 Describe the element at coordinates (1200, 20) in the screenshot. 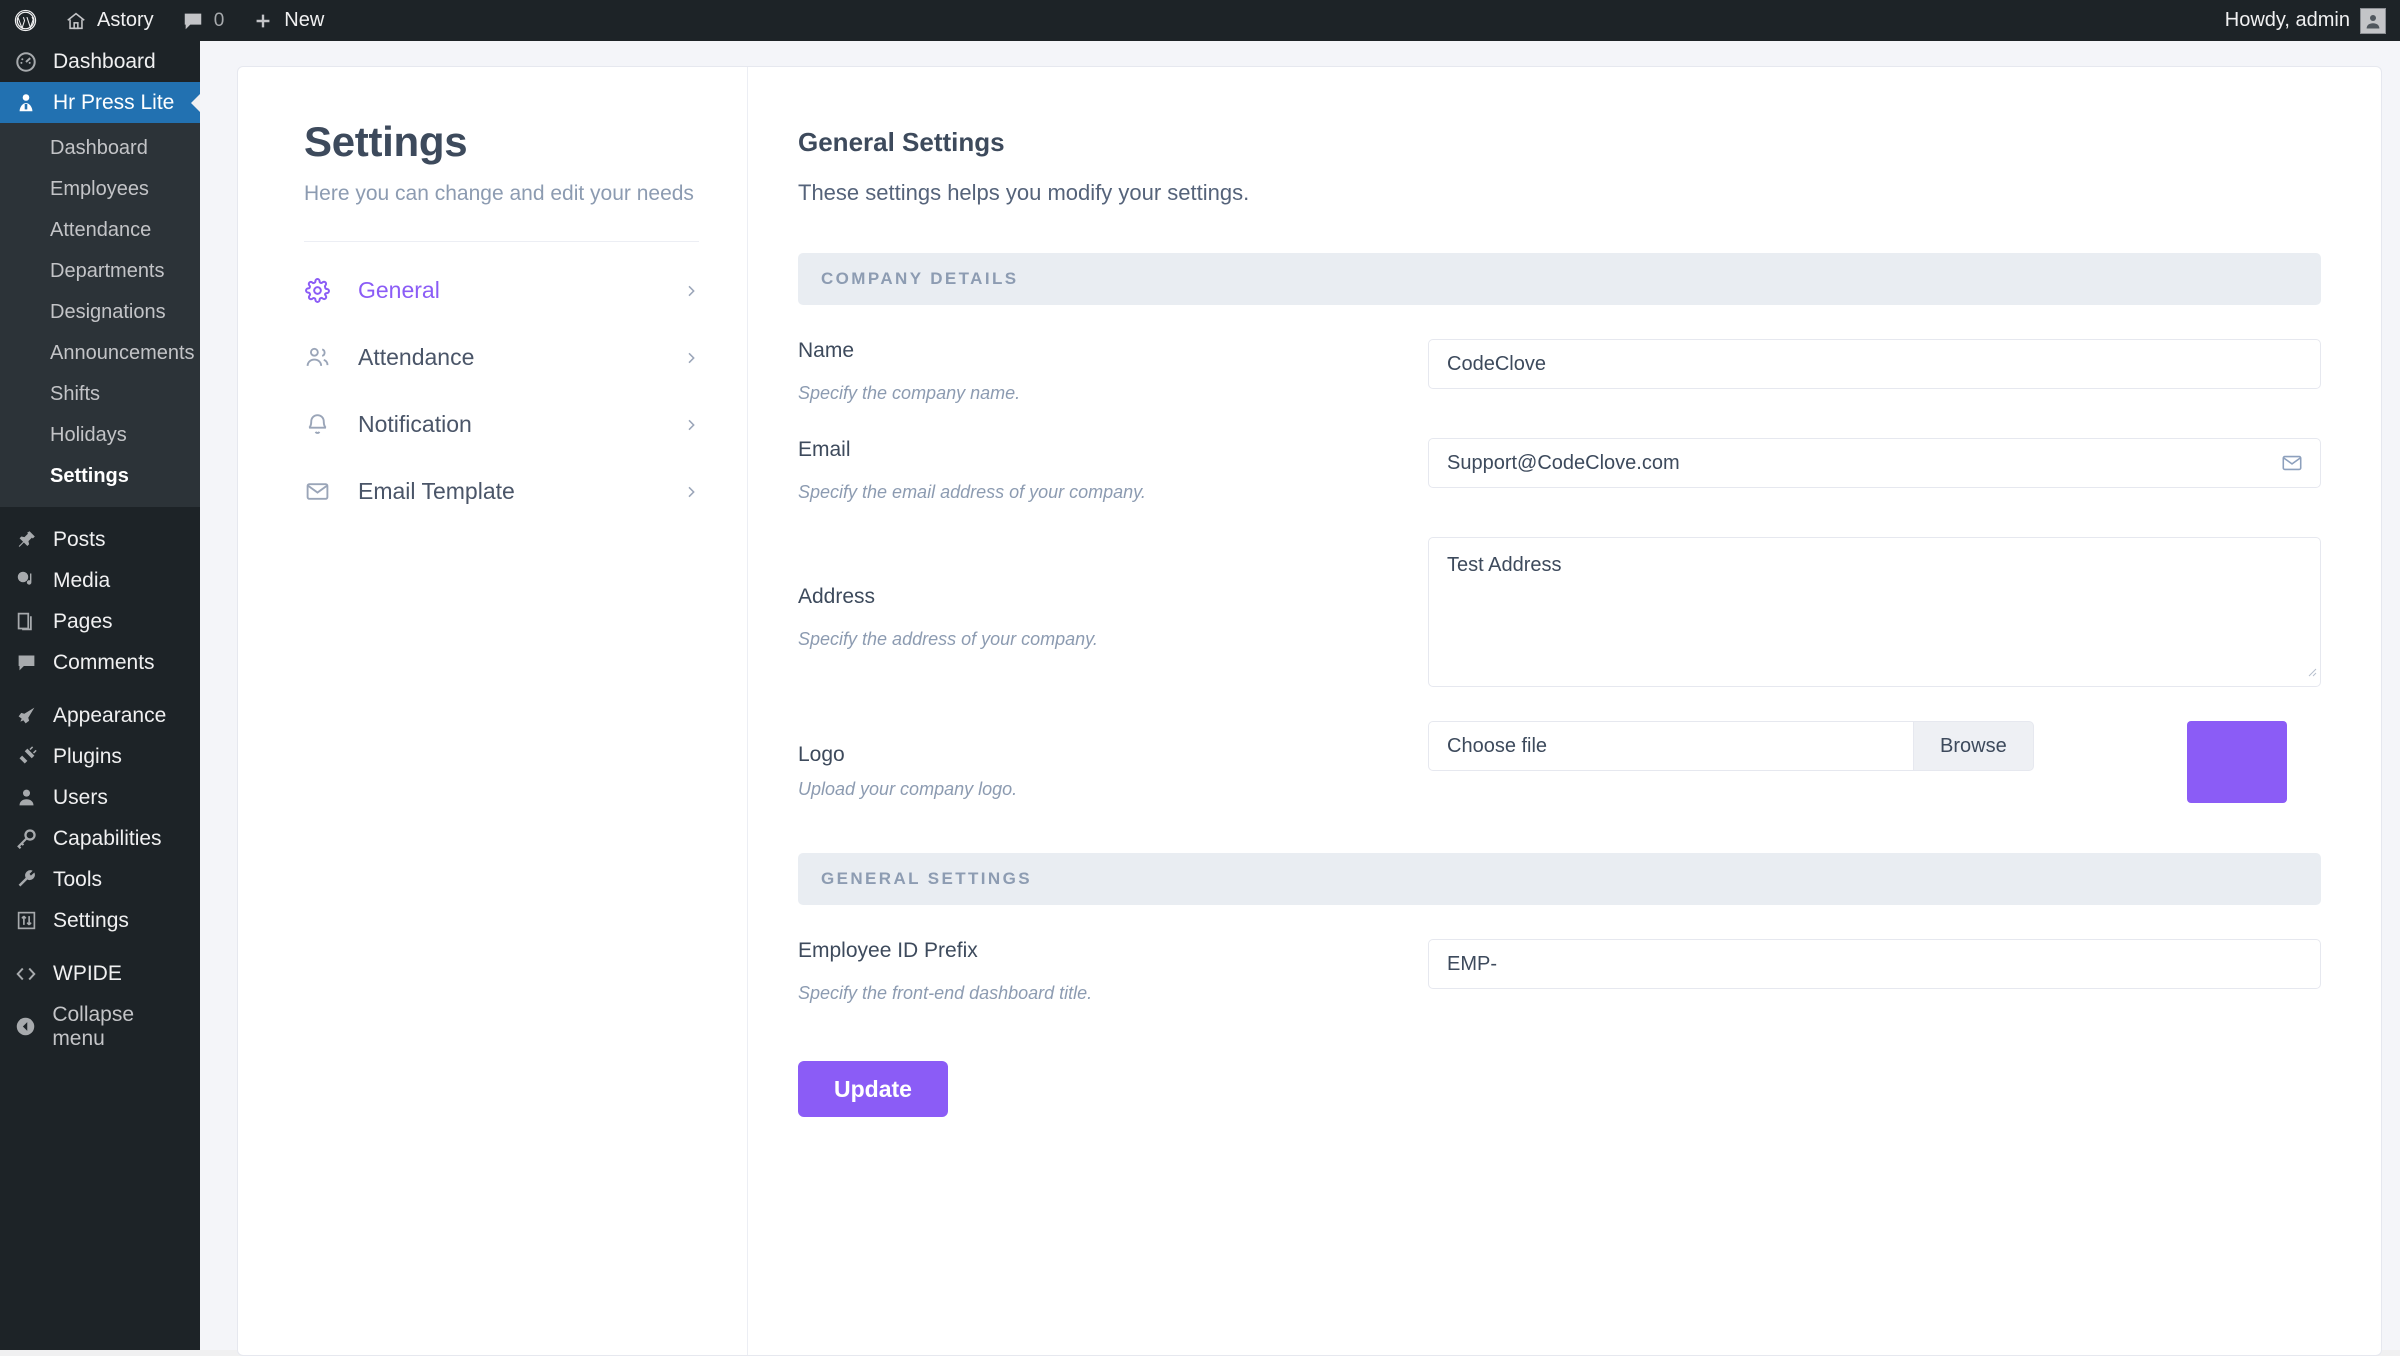

I see `wp-admin-bar: Astory 0 New Howdy, admin` at that location.